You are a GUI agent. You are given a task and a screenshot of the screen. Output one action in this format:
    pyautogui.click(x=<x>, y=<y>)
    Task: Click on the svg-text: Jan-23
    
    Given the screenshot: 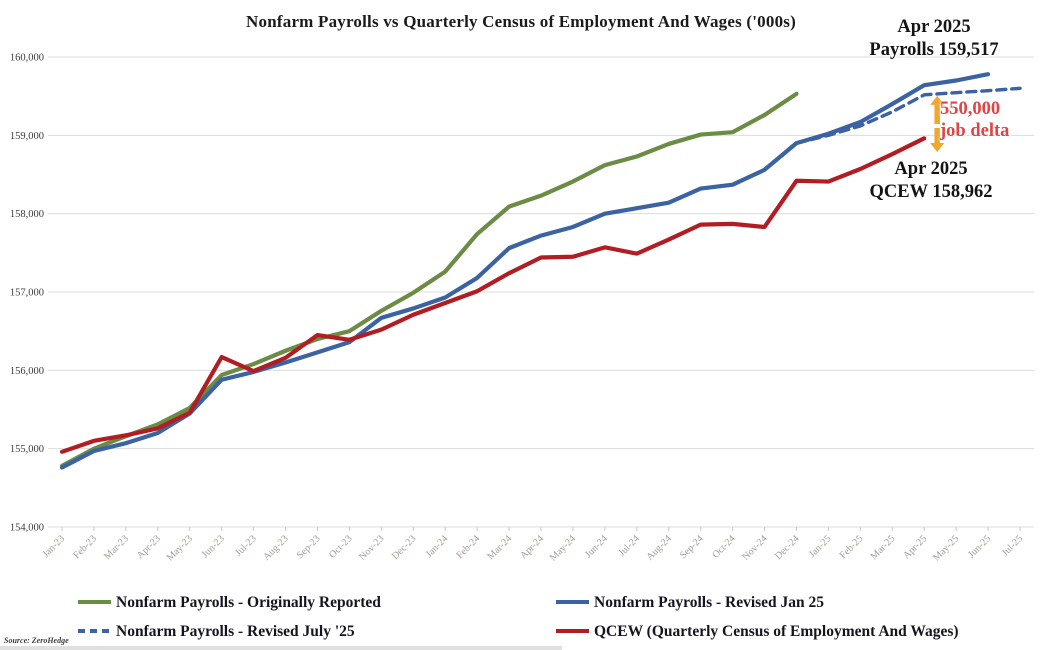 What is the action you would take?
    pyautogui.click(x=53, y=546)
    